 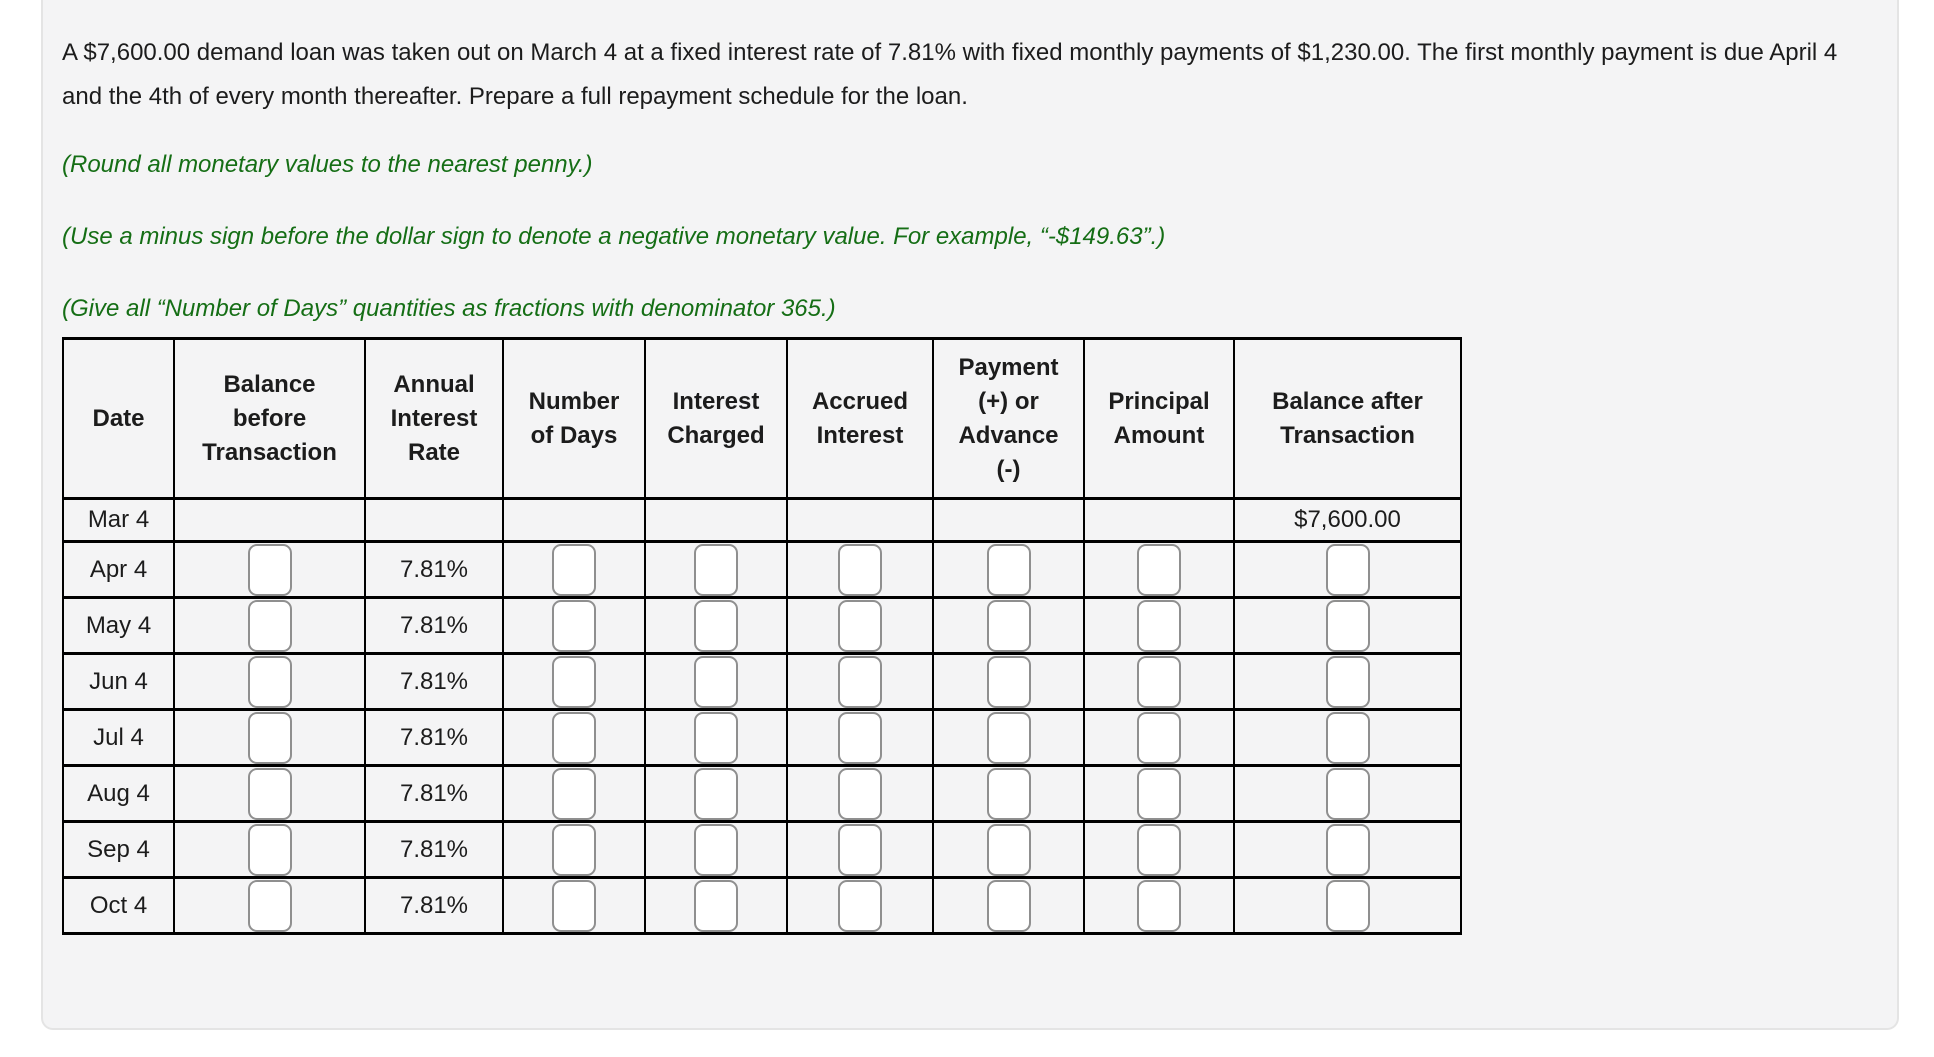 I want to click on table-row-oct-4: Oct 4 7.81%, so click(x=762, y=905).